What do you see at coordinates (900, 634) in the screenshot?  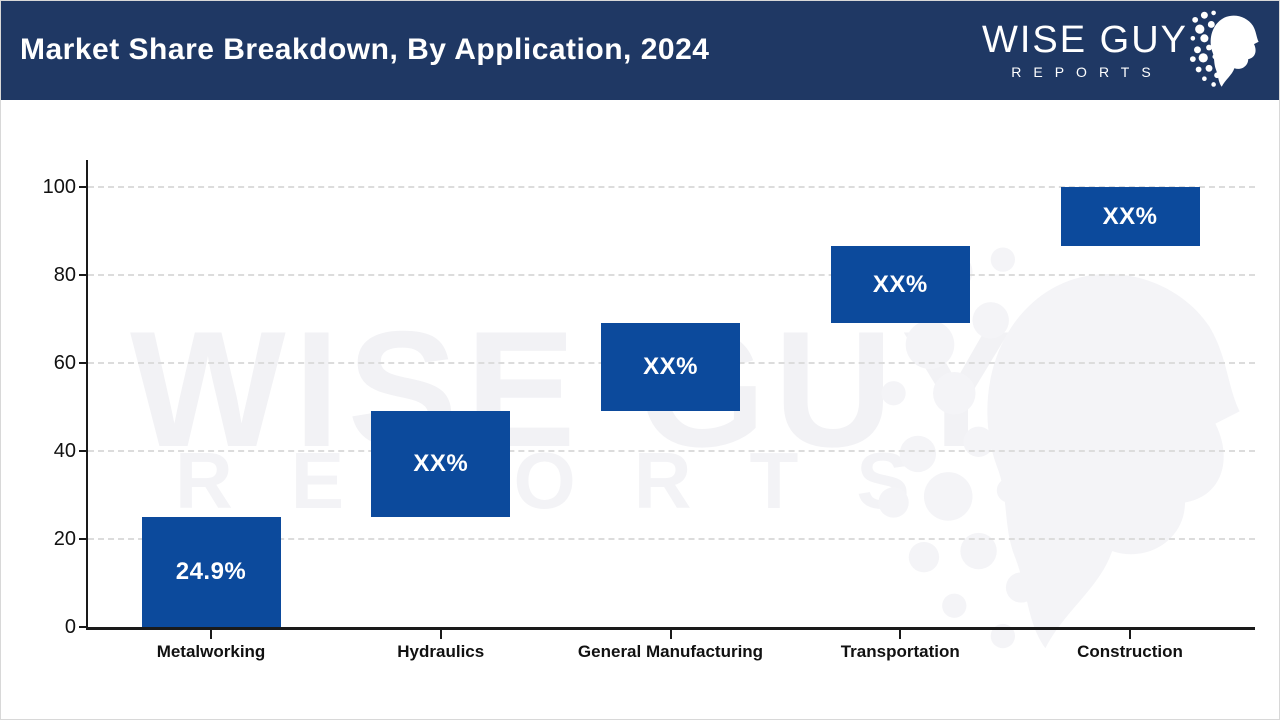 I see `x-tick-transportation` at bounding box center [900, 634].